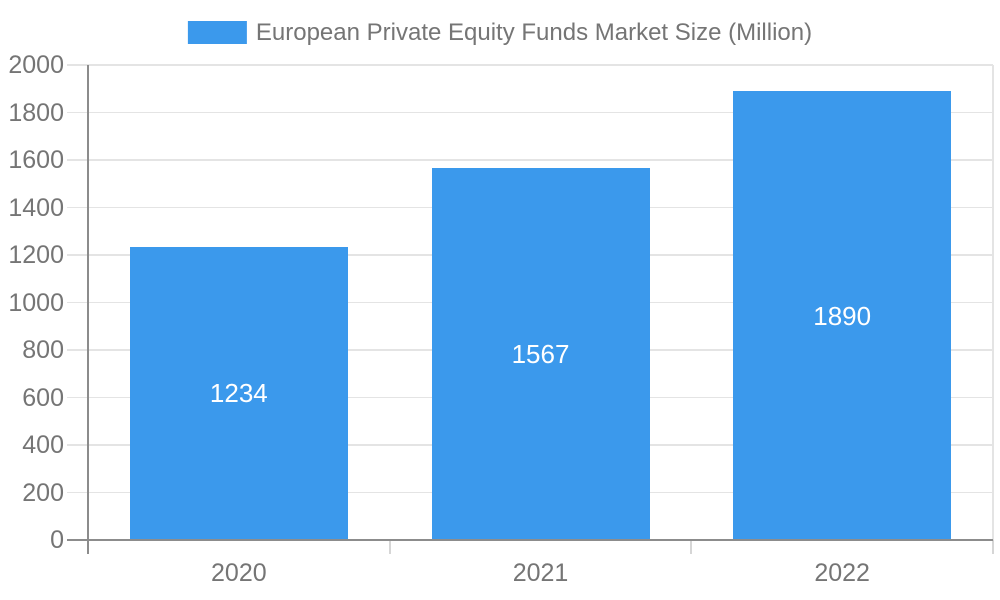 The height and width of the screenshot is (600, 1000). I want to click on x-axis-line, so click(530, 540).